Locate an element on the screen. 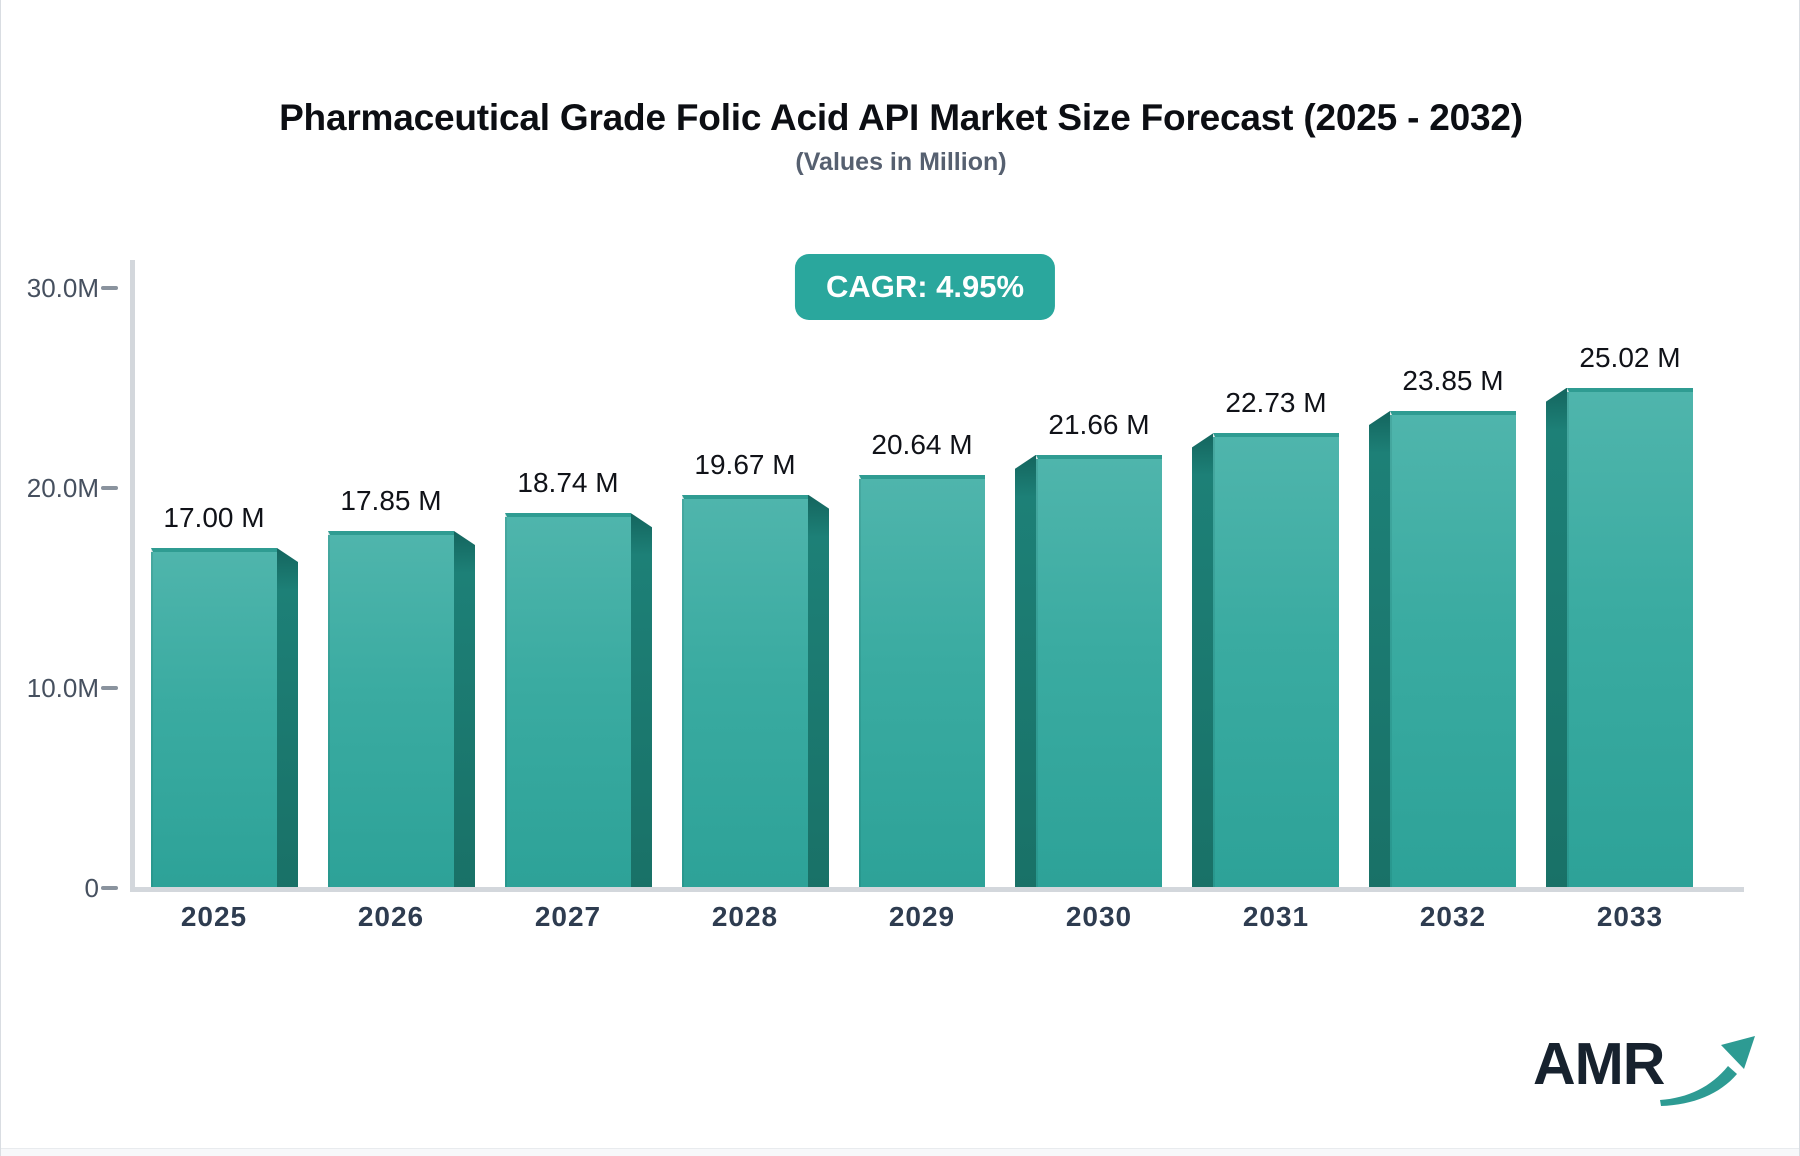 The height and width of the screenshot is (1156, 1800). cagr-badge: CAGR: 4.95% is located at coordinates (925, 287).